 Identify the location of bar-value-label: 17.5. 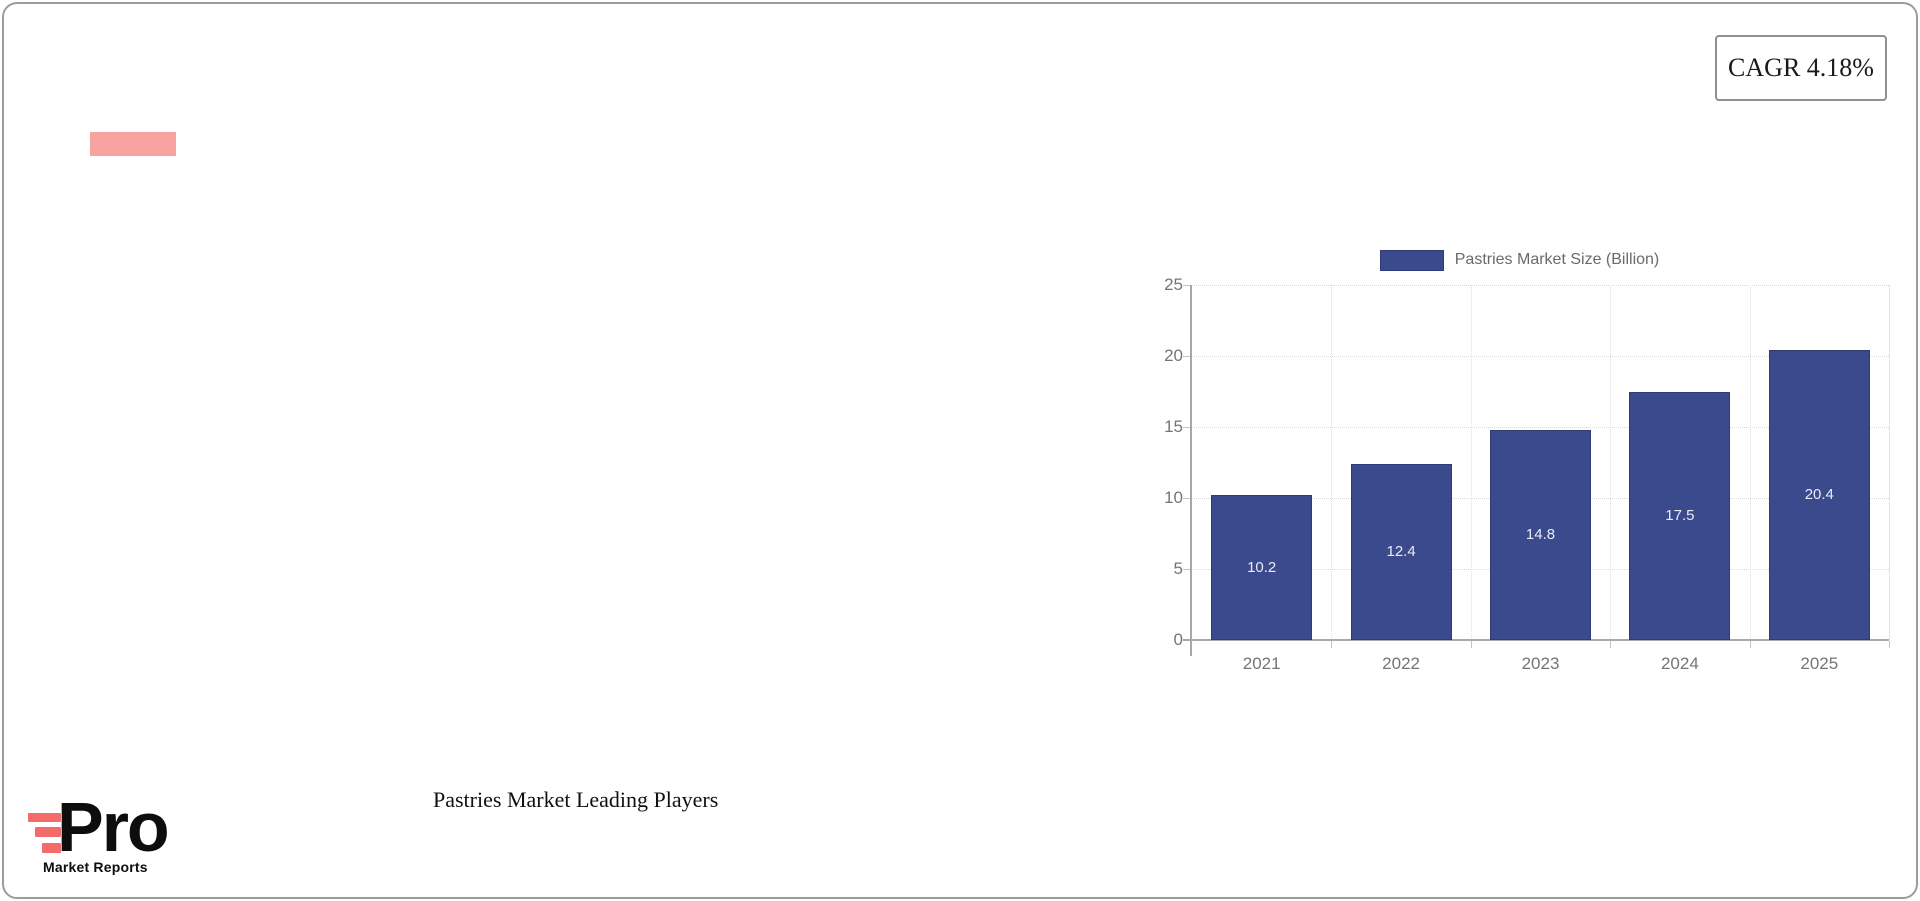
(1680, 515).